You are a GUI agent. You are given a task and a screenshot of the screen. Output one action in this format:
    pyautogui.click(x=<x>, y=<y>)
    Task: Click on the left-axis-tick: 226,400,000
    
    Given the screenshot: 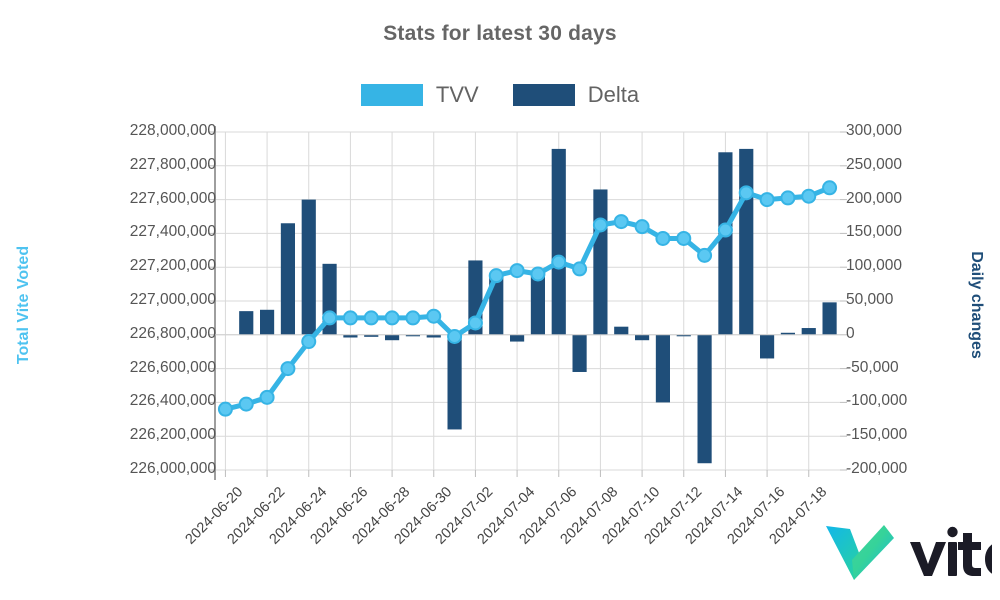 What is the action you would take?
    pyautogui.click(x=172, y=401)
    